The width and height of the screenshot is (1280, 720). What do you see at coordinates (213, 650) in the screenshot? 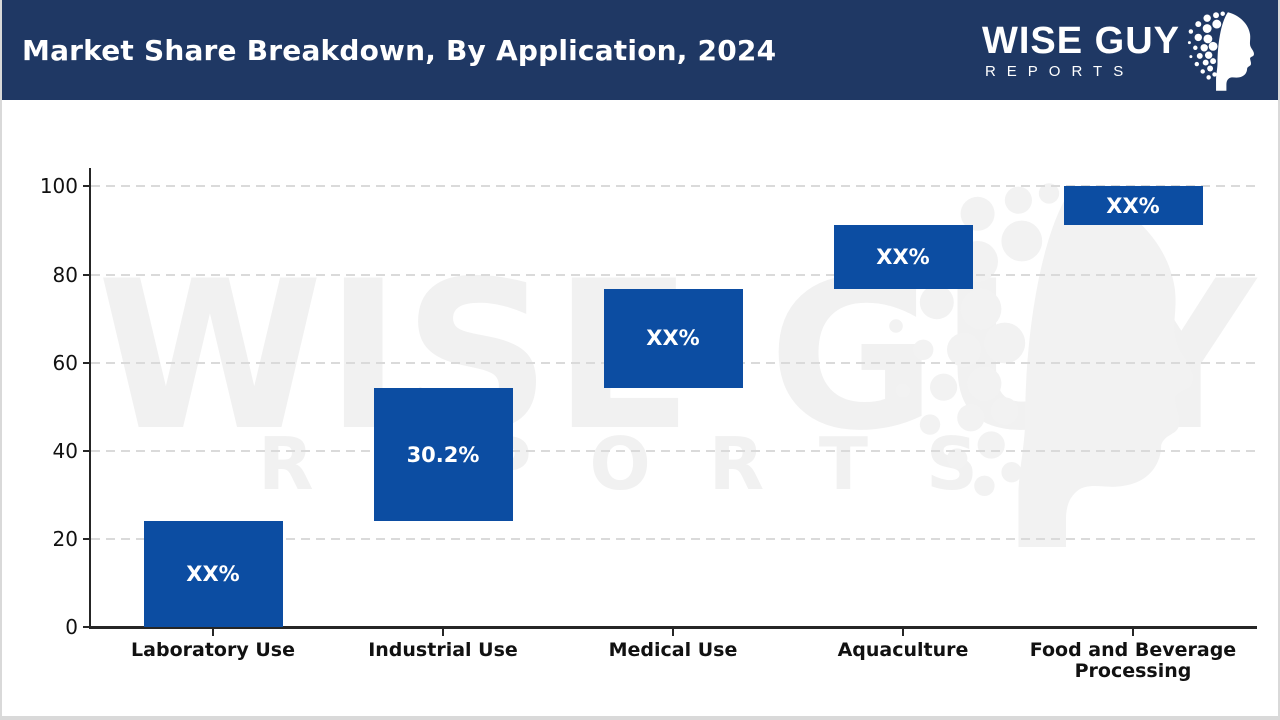
I see `x-category-label: Laboratory Use` at bounding box center [213, 650].